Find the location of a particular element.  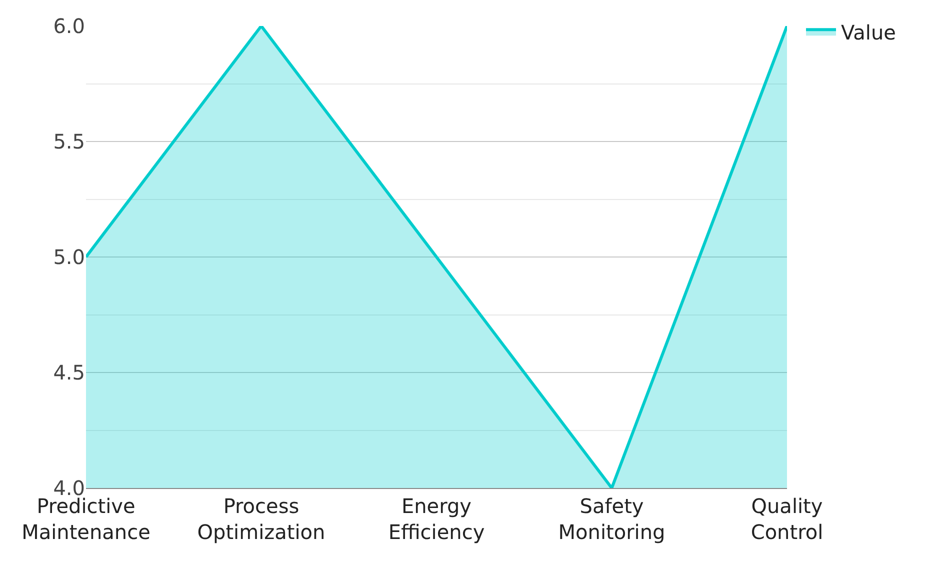

x-tick-label: Safety Monitoring is located at coordinates (612, 519).